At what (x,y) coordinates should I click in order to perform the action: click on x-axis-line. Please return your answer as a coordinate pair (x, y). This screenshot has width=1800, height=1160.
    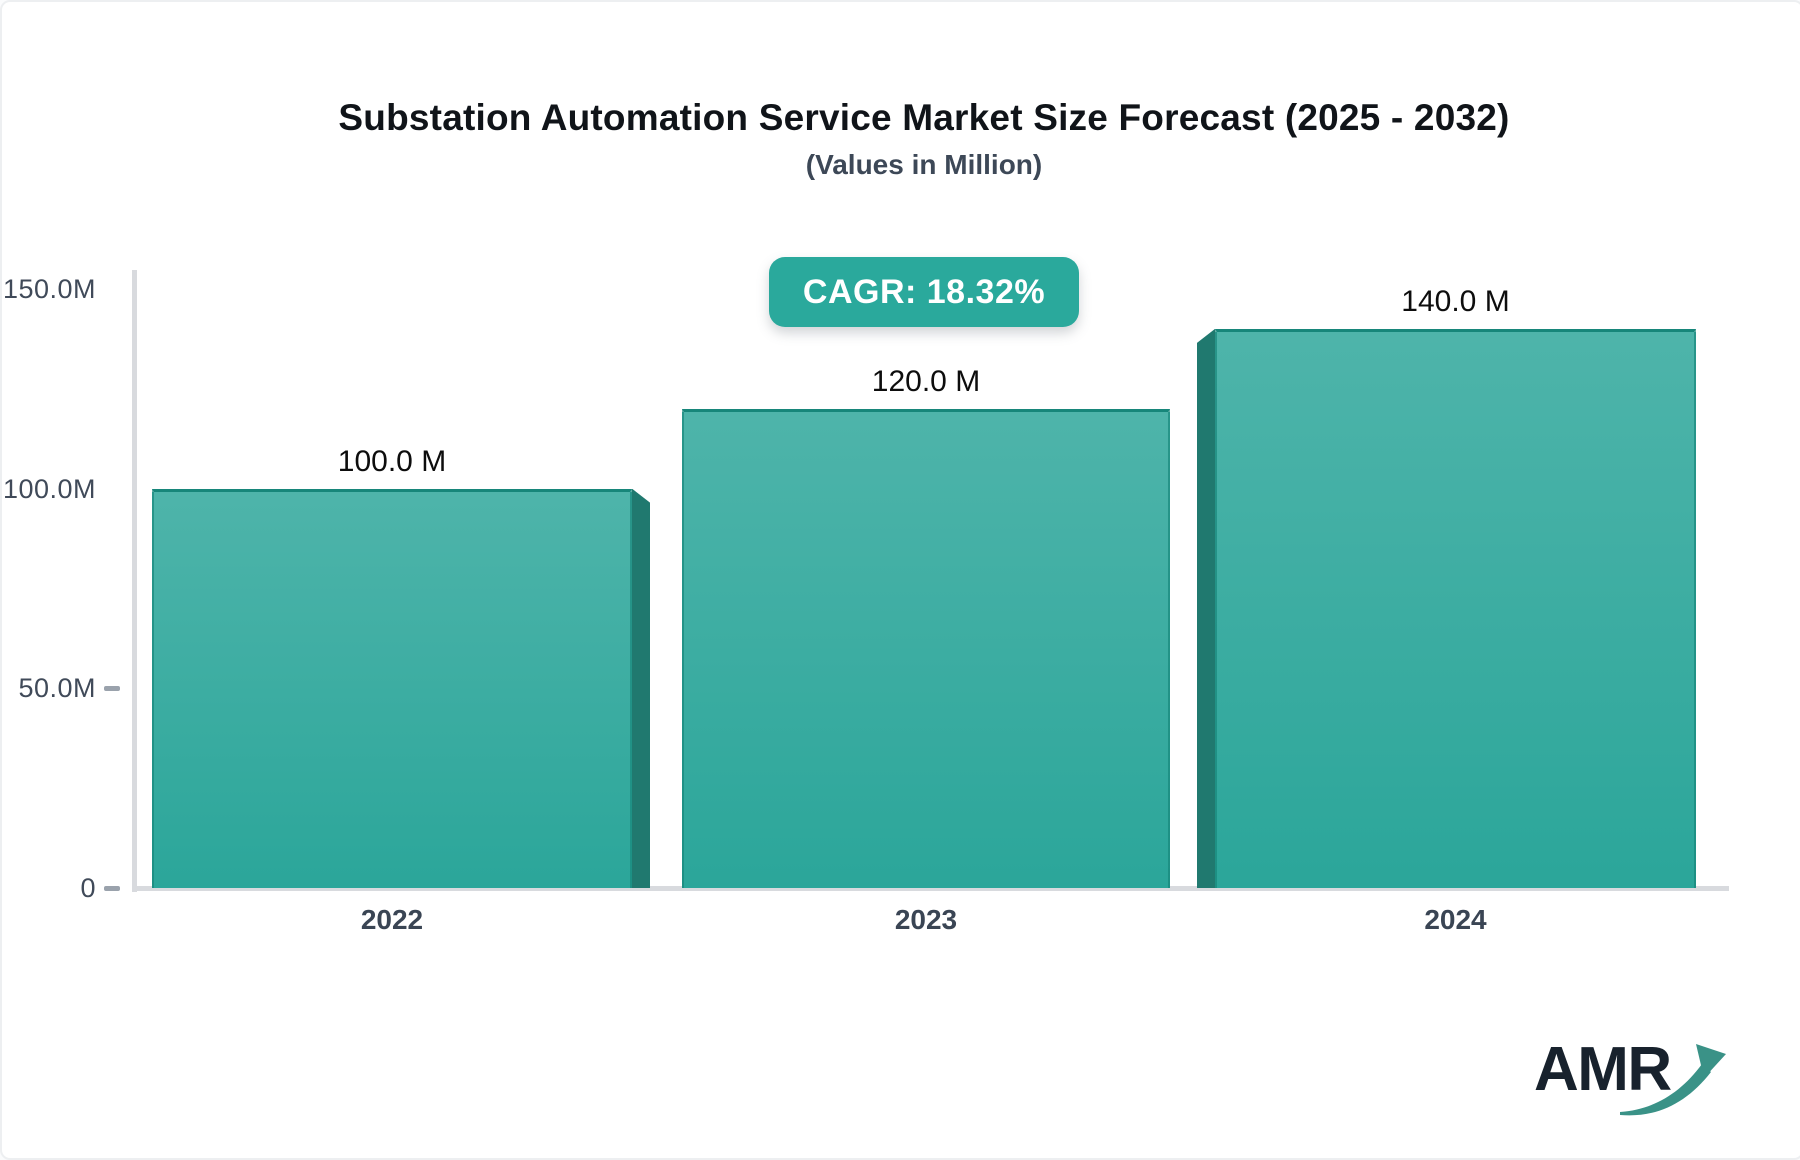
    Looking at the image, I should click on (930, 888).